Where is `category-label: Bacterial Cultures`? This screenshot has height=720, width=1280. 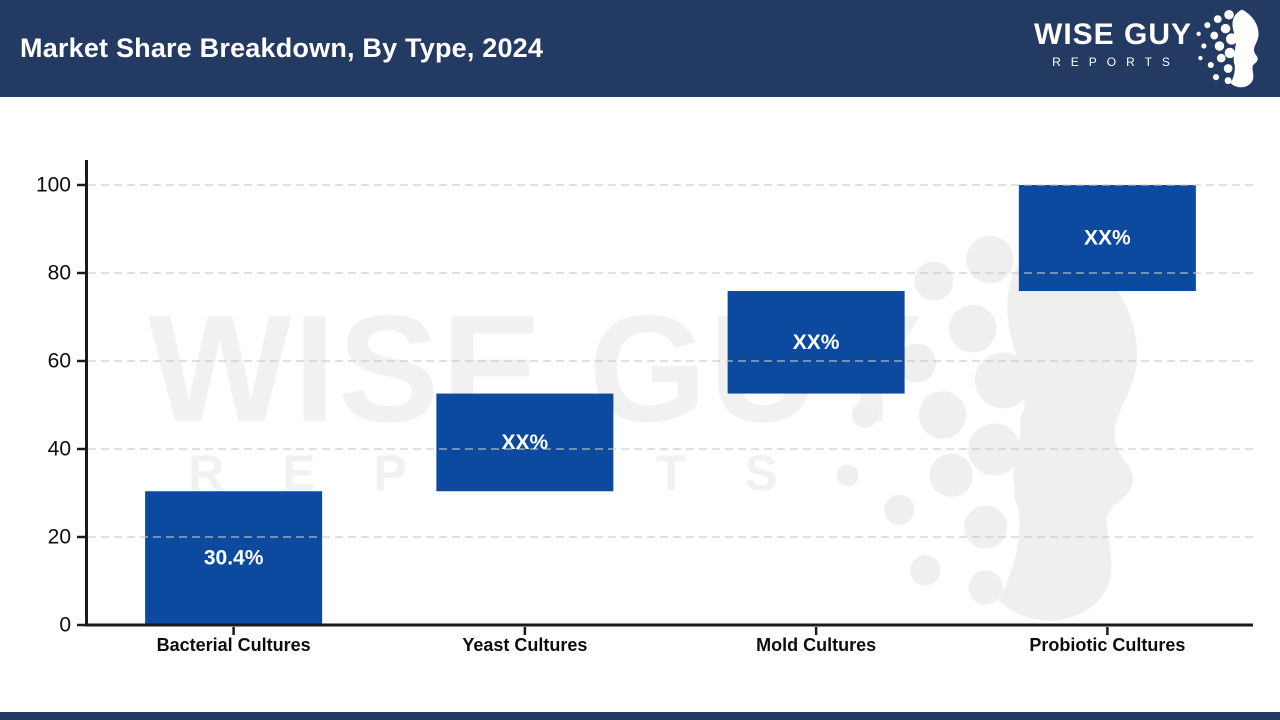
category-label: Bacterial Cultures is located at coordinates (234, 645).